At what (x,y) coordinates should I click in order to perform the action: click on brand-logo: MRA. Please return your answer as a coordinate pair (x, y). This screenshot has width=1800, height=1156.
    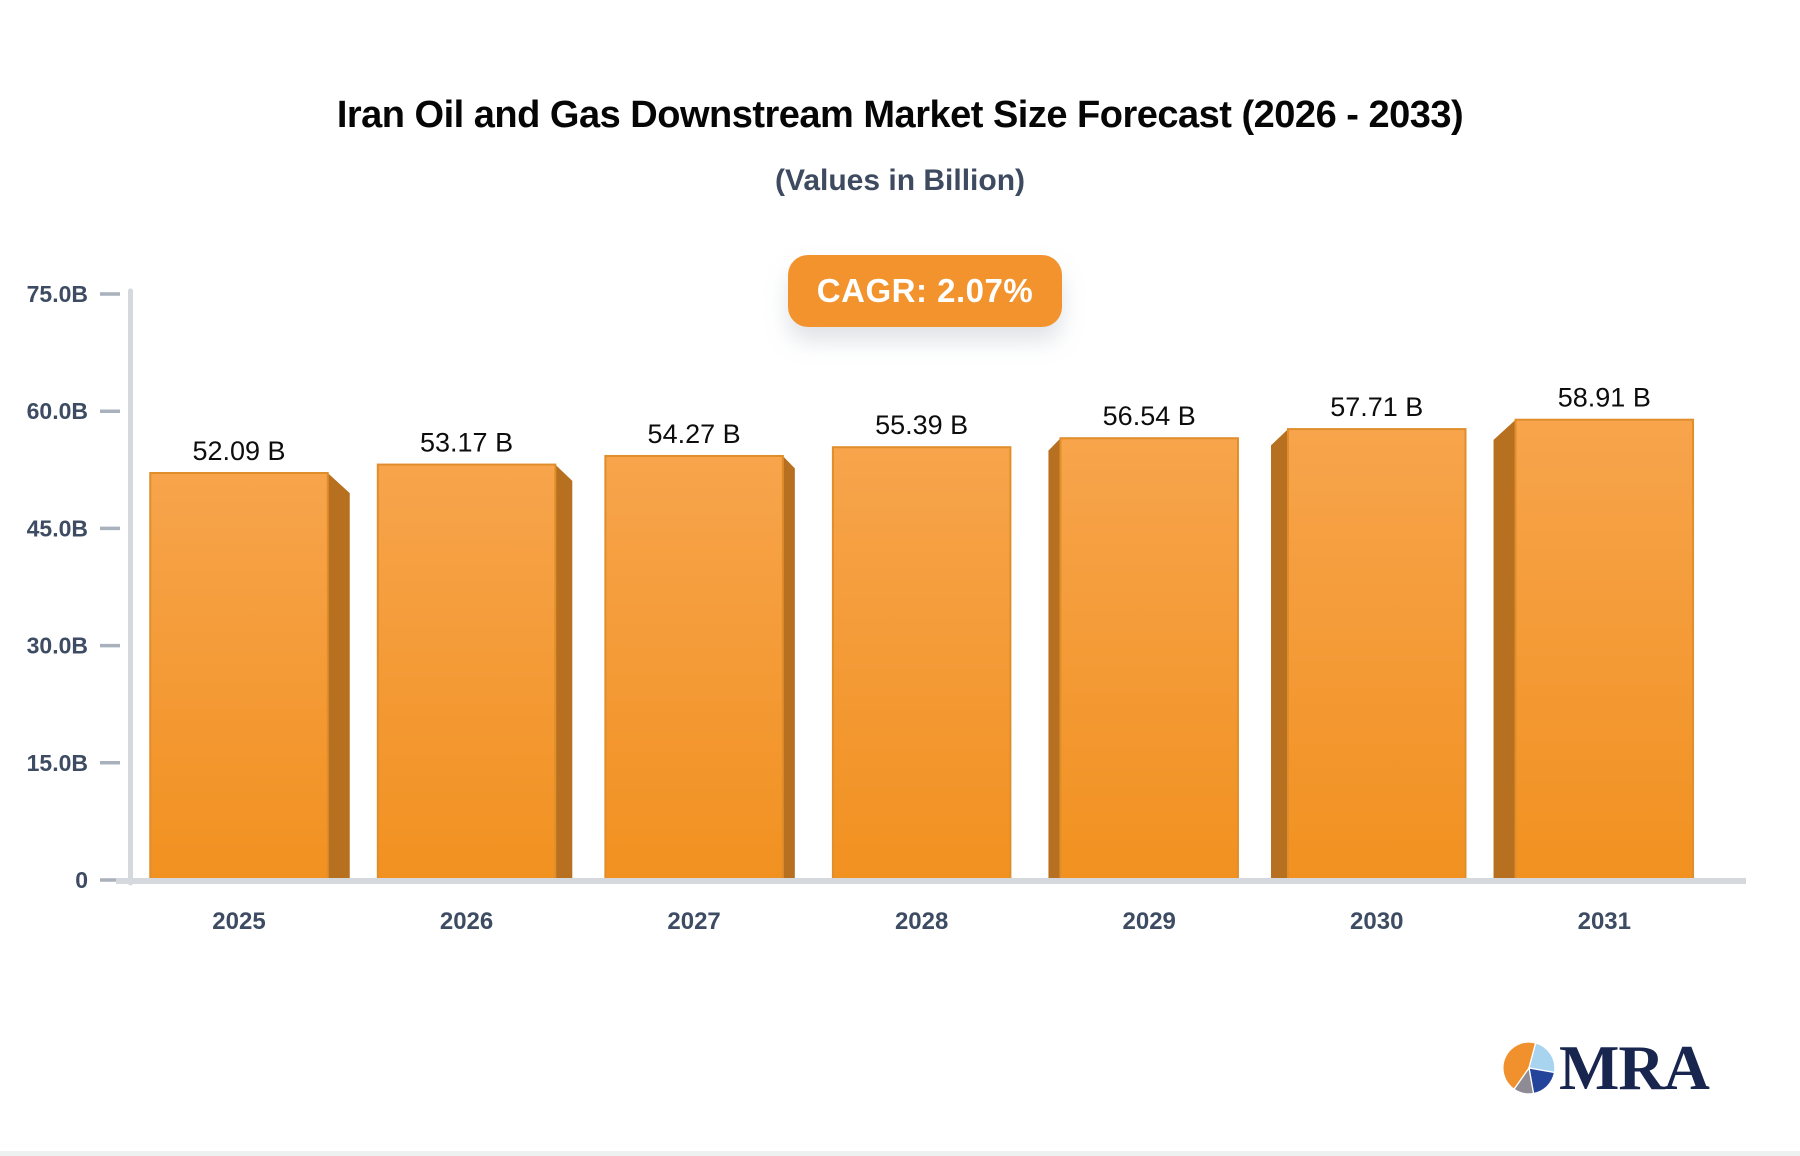
    Looking at the image, I should click on (1606, 1067).